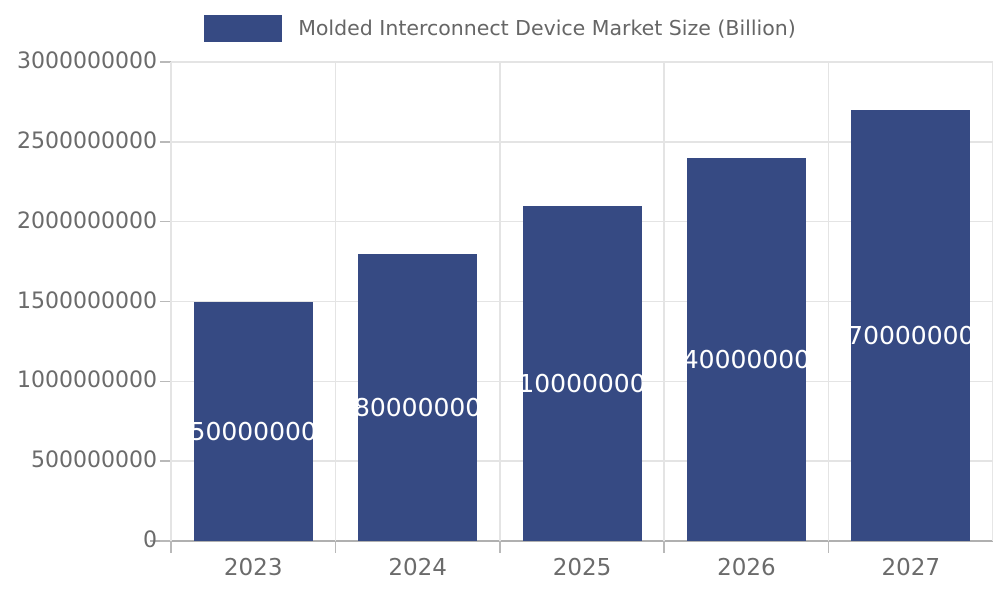  I want to click on y-axis-tick-label: 1000000000, so click(87, 381).